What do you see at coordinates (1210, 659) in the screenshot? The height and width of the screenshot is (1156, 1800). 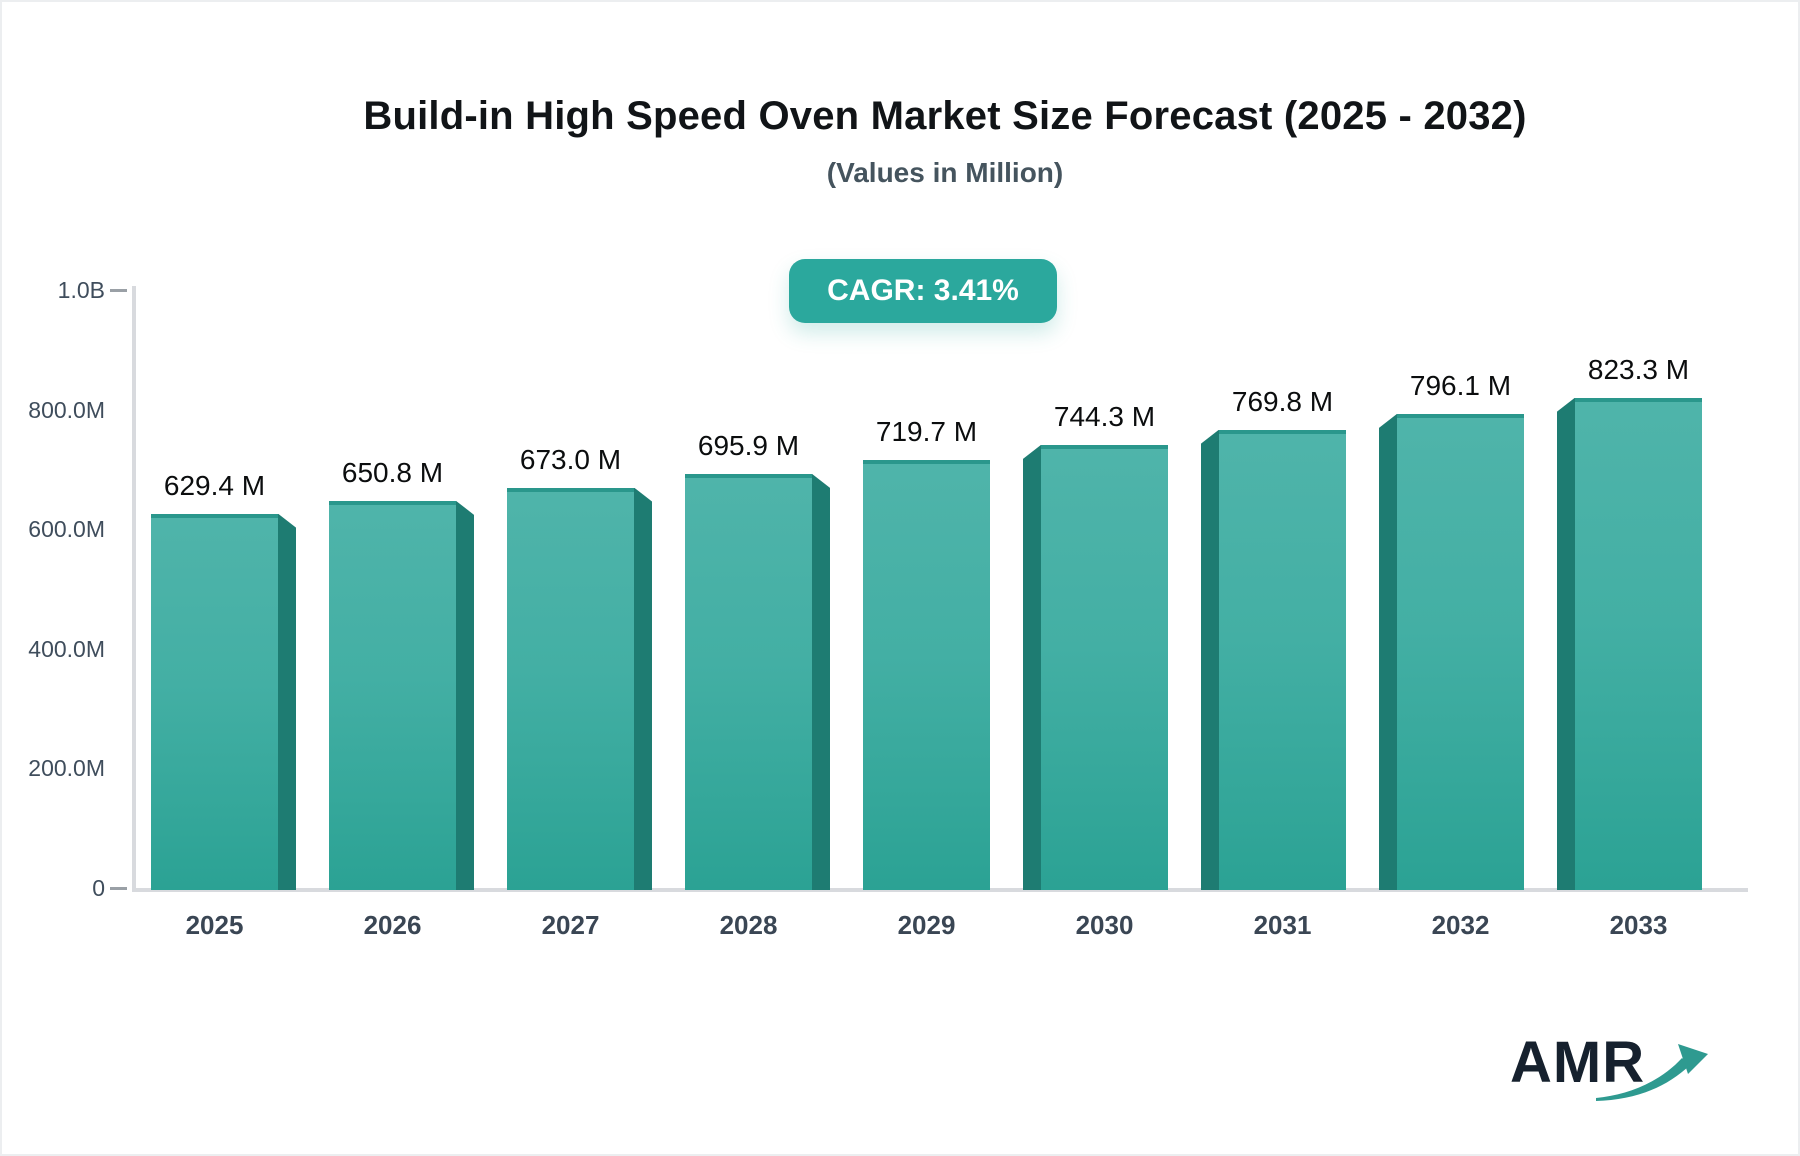 I see `bar-3d-side-2031` at bounding box center [1210, 659].